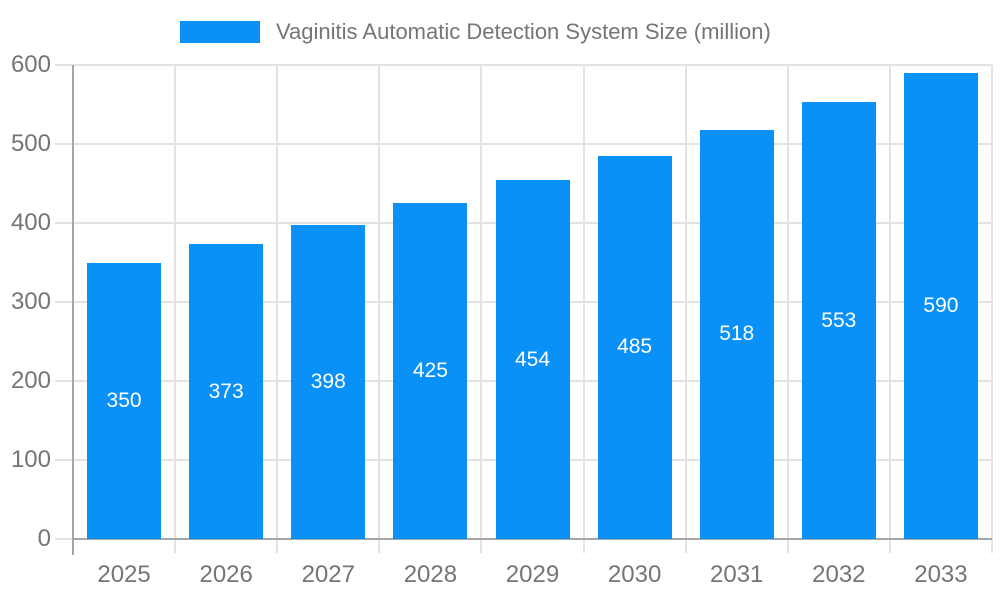  What do you see at coordinates (430, 574) in the screenshot?
I see `x-axis-tick-label: 2028` at bounding box center [430, 574].